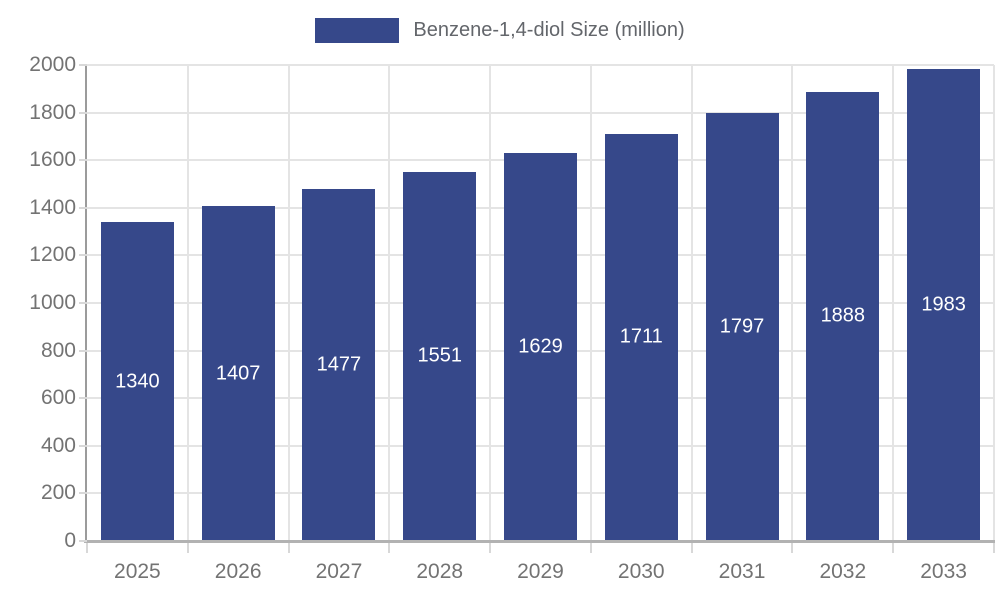 This screenshot has width=1000, height=600. I want to click on y-axis-tick-label: 1400, so click(52, 207).